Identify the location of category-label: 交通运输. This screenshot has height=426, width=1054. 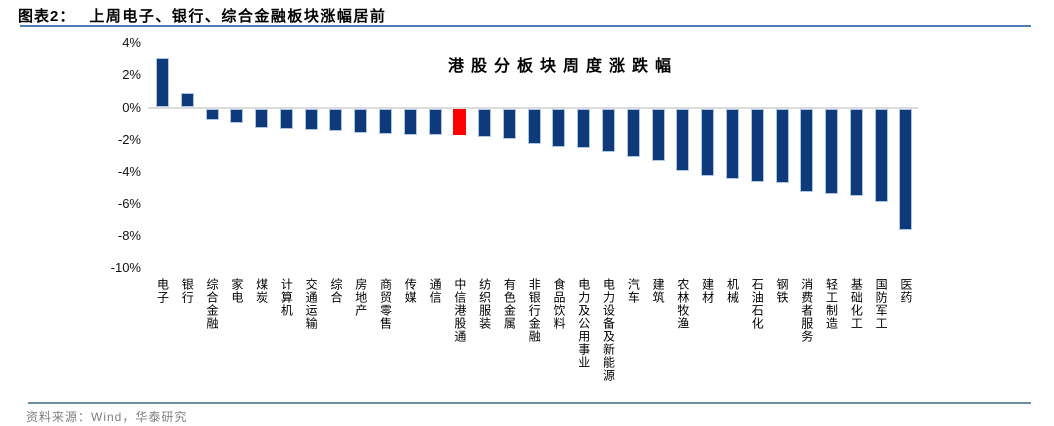
(311, 304).